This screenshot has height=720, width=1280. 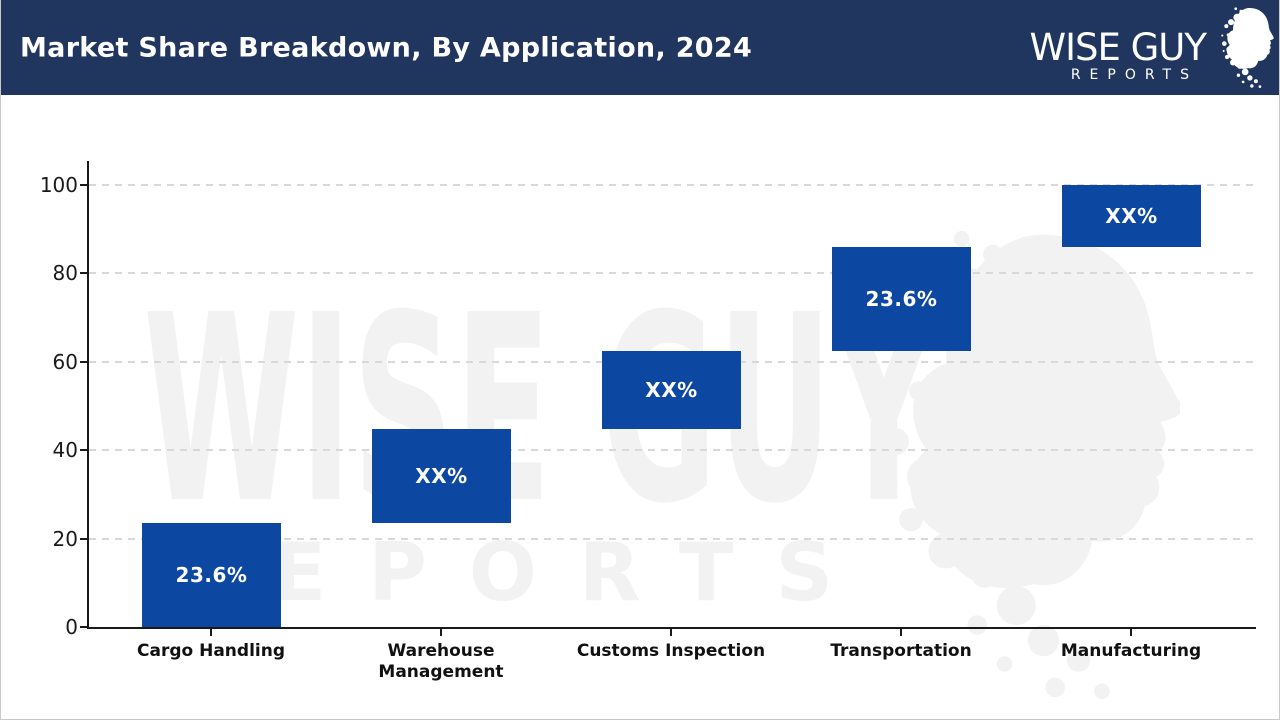 I want to click on logo-brand-text: WISE GUY, so click(x=1118, y=47).